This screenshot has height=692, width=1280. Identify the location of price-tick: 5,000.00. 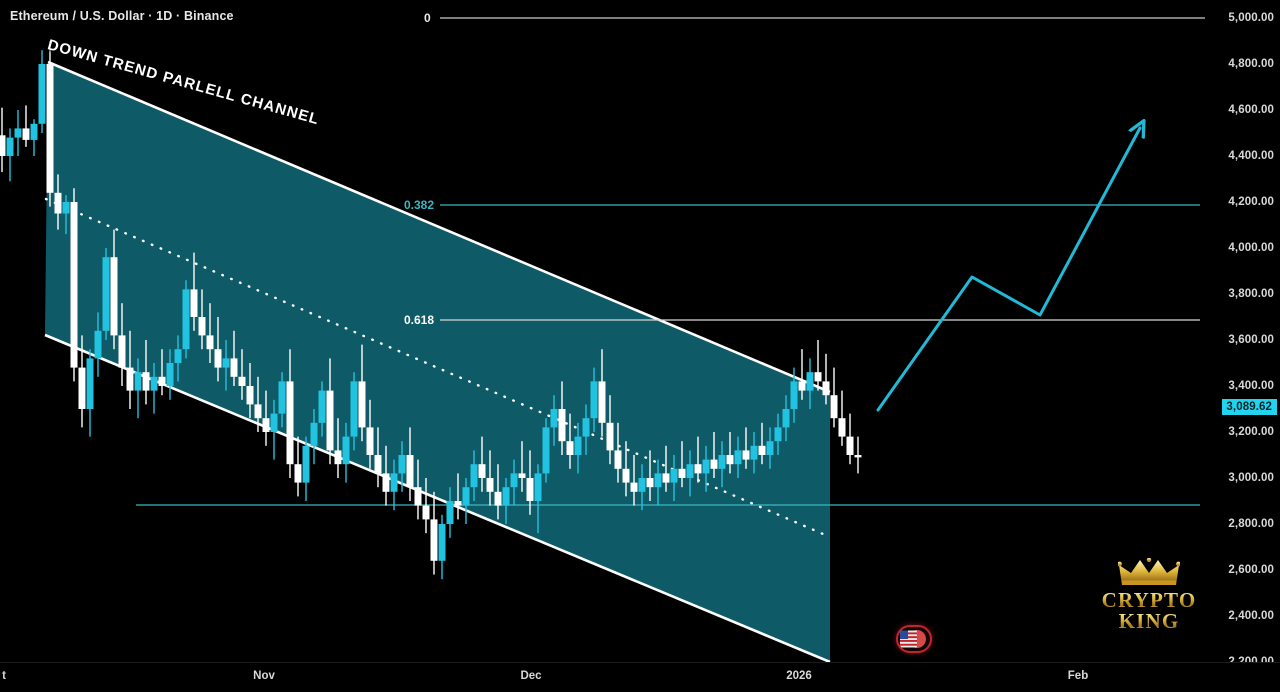
(1251, 18).